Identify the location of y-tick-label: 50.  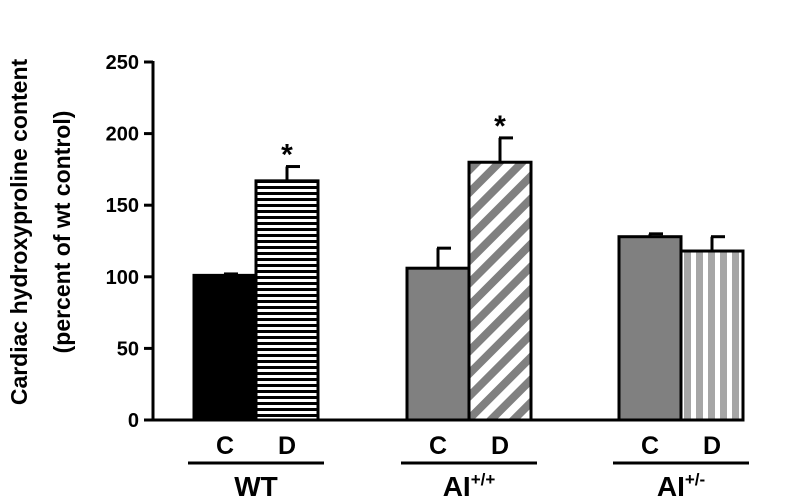
(128, 349).